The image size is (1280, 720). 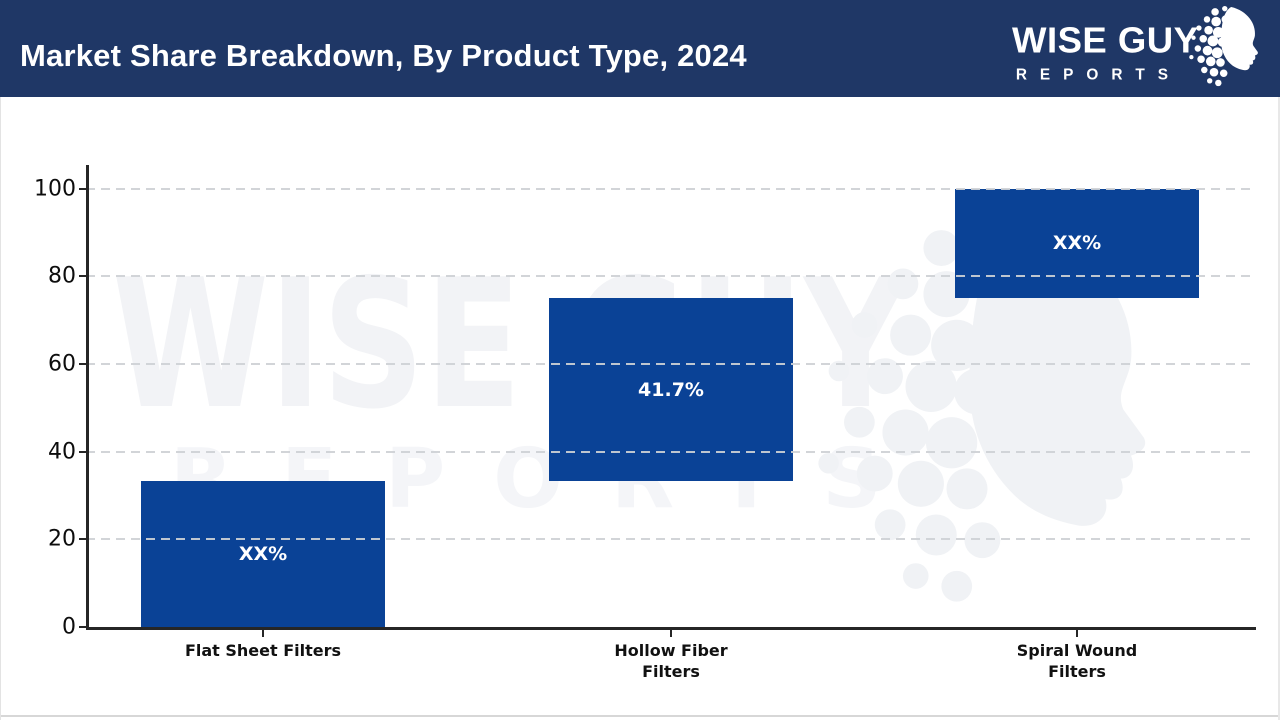 I want to click on x-axis-line, so click(x=671, y=628).